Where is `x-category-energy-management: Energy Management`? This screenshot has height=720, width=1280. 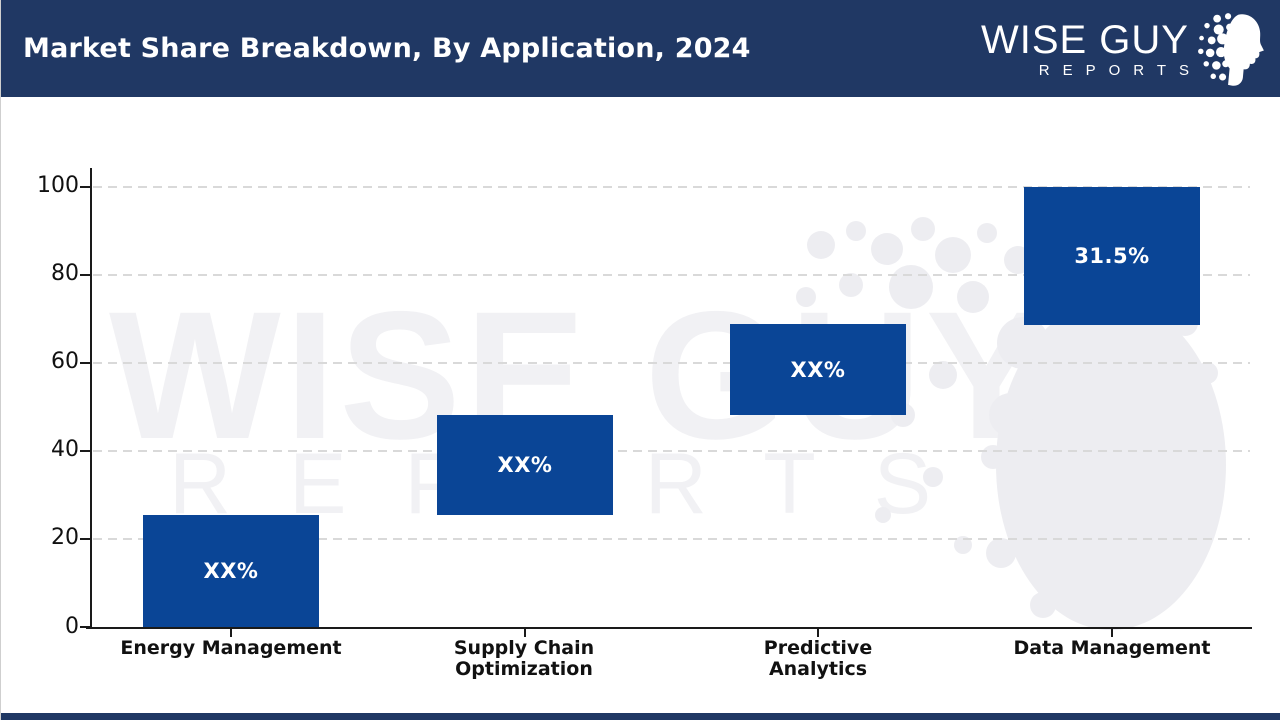 x-category-energy-management: Energy Management is located at coordinates (231, 648).